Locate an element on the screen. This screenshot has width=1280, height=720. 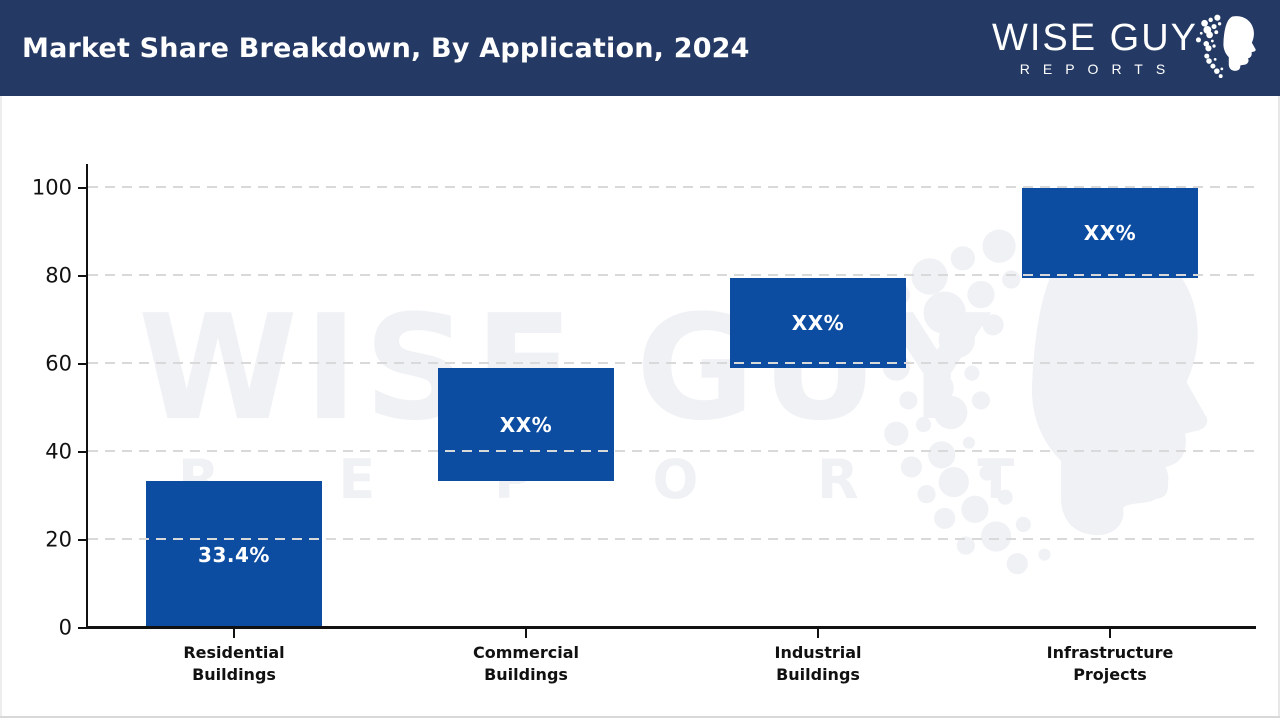
x-axis-ticks is located at coordinates (672, 633).